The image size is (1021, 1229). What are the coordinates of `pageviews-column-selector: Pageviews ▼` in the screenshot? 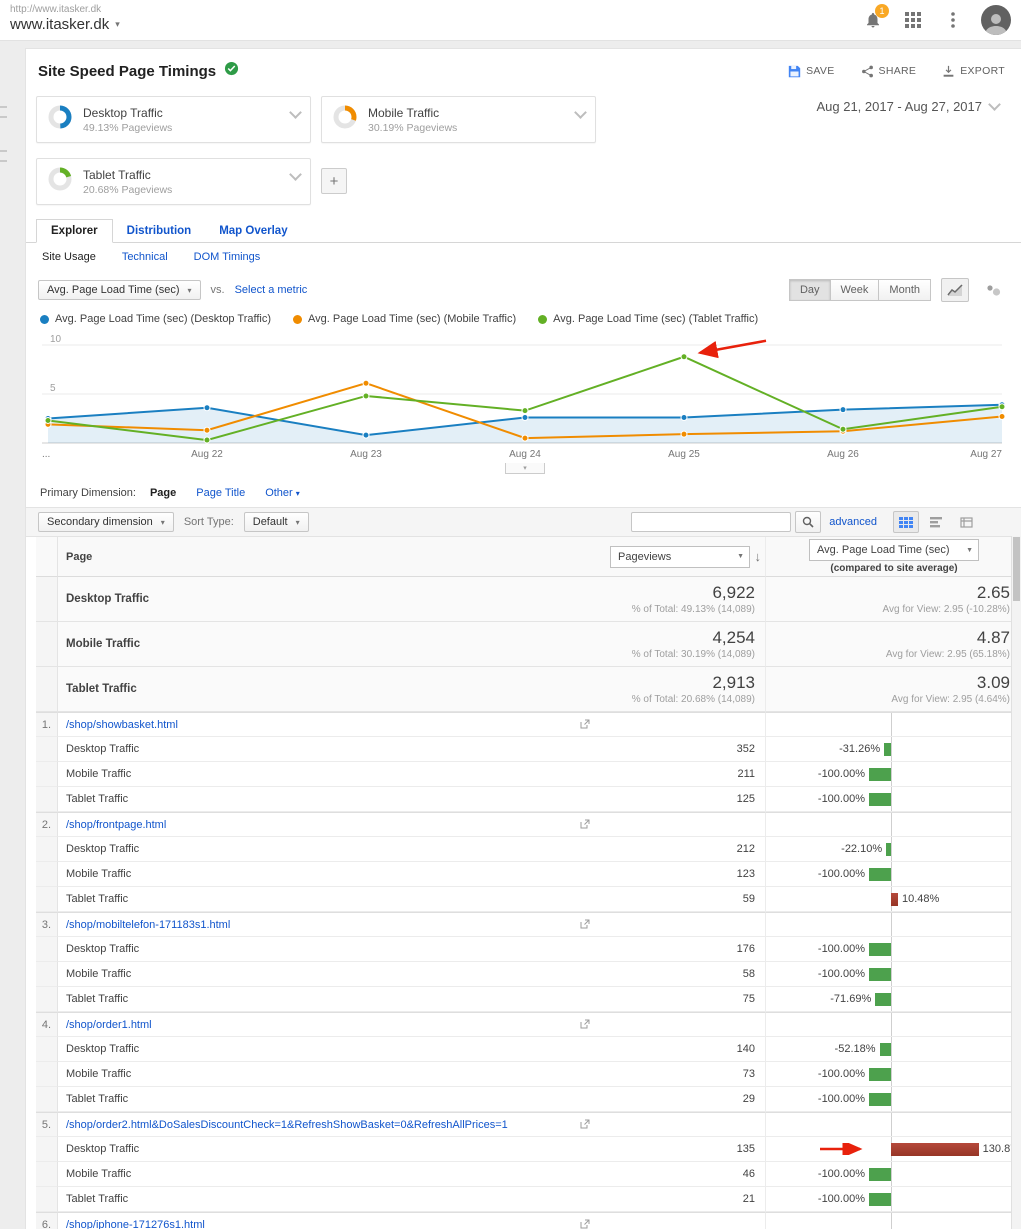 It's located at (680, 556).